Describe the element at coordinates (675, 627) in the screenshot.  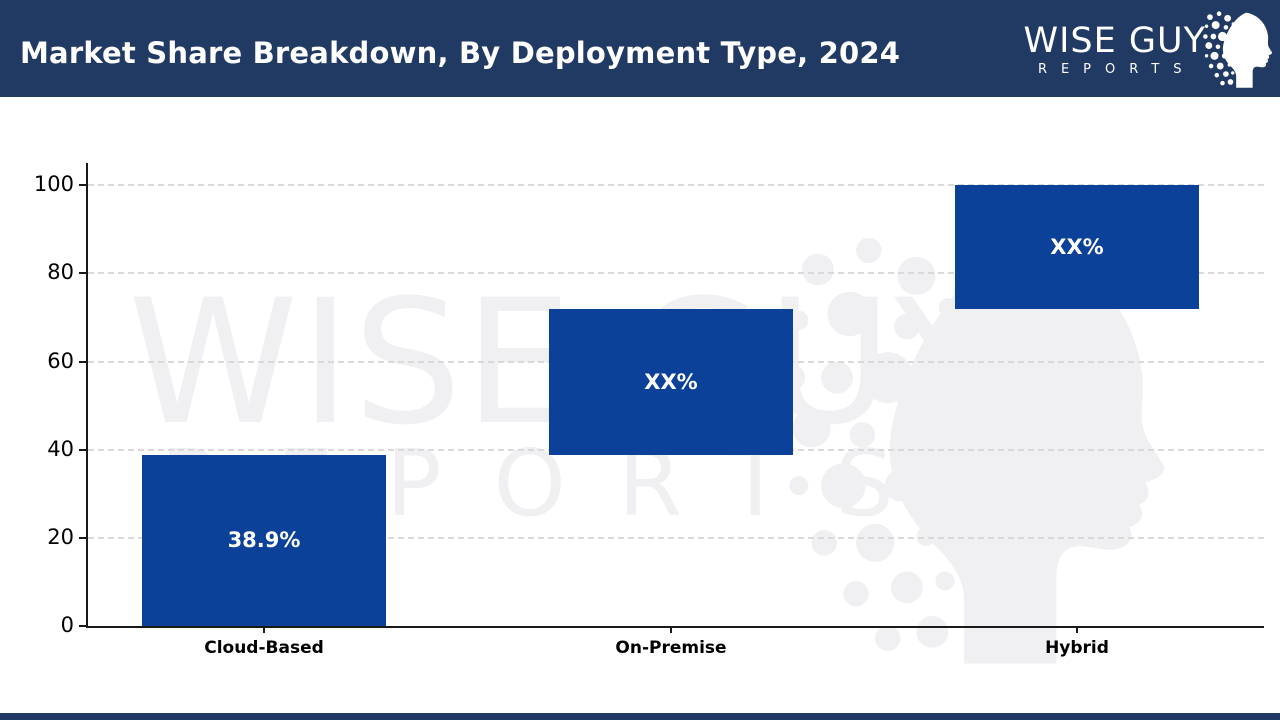
I see `x-axis-line` at that location.